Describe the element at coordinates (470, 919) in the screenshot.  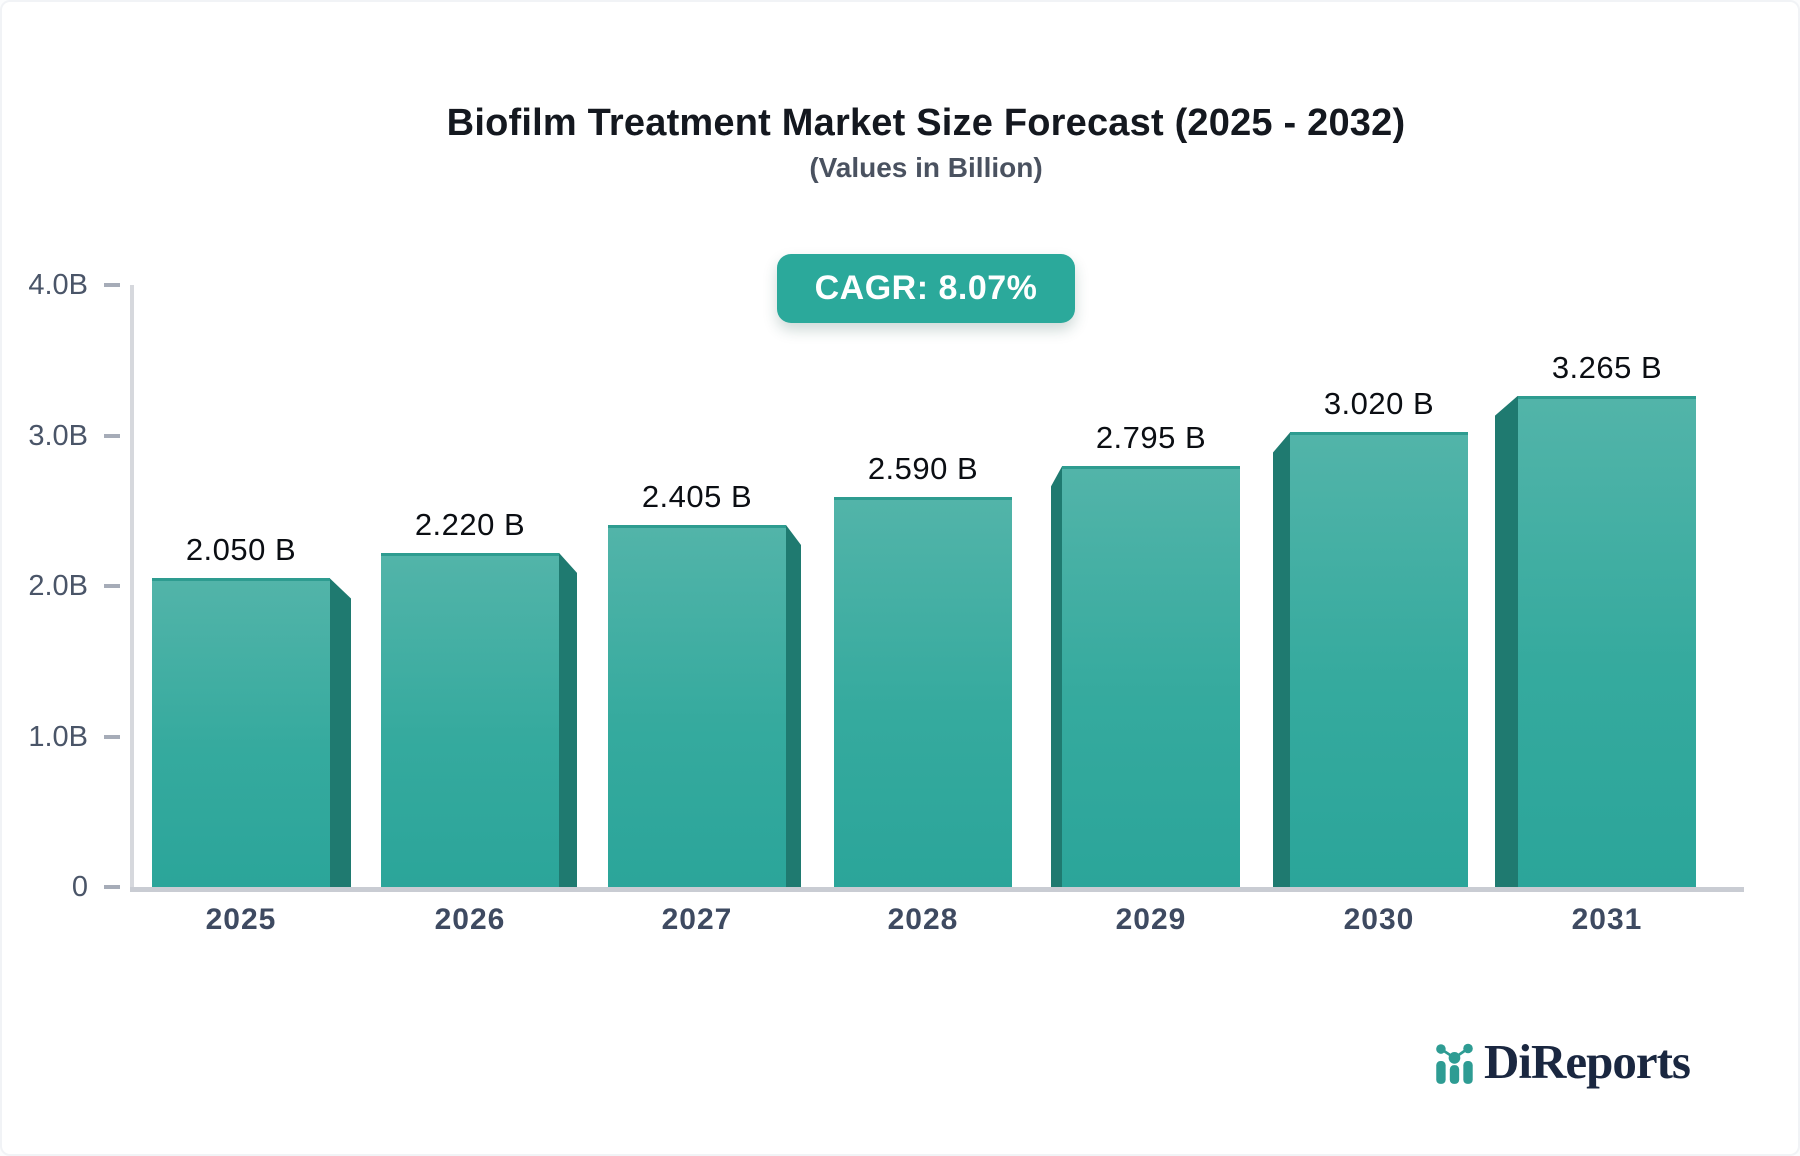
I see `x-axis-category-label: 2026` at that location.